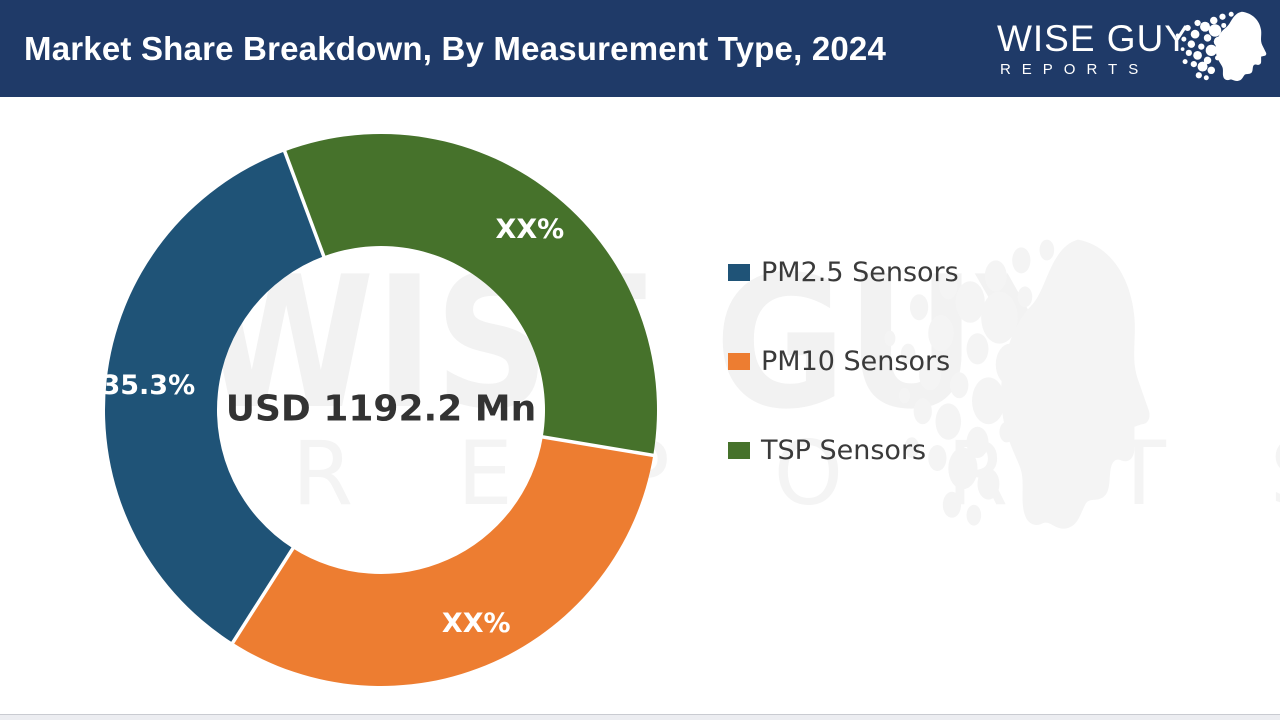 Image resolution: width=1280 pixels, height=720 pixels. Describe the element at coordinates (843, 389) in the screenshot. I see `chart-legend: PM2.5 Sensors PM10 Sensors TSP Sensors` at that location.